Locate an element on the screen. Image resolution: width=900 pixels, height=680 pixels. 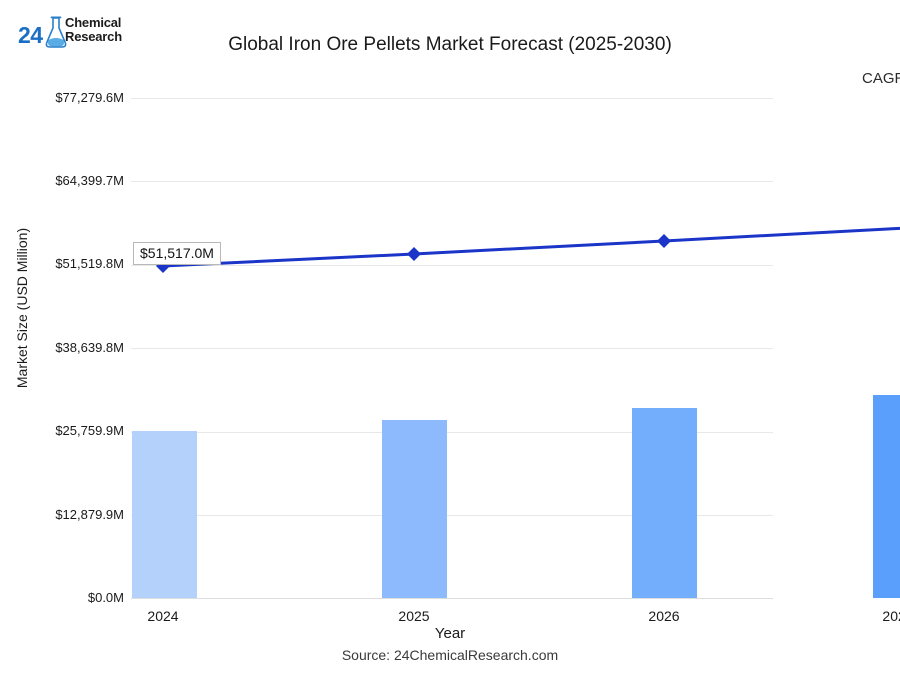
y-tick-label: $38,639.8M is located at coordinates (89, 347).